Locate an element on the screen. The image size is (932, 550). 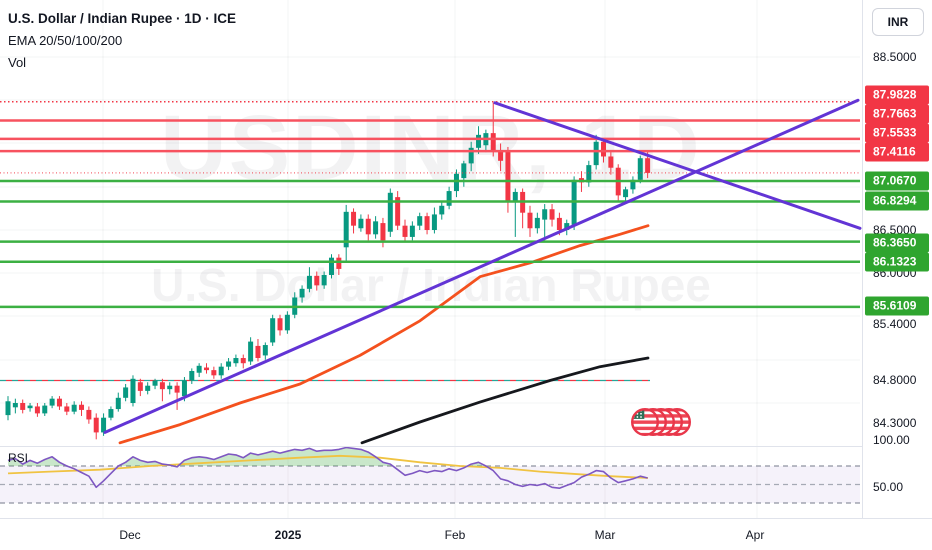
rsi-line is located at coordinates (327, 468).